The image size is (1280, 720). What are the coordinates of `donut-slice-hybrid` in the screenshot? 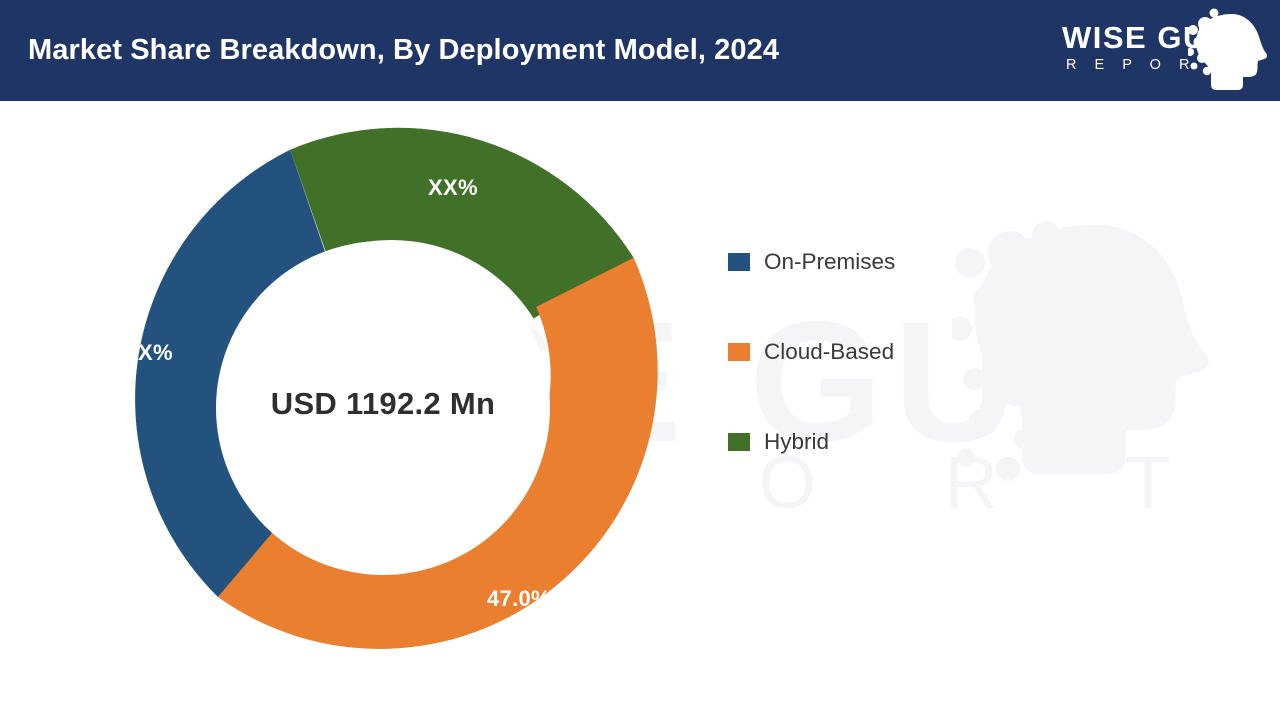 It's located at (462, 223).